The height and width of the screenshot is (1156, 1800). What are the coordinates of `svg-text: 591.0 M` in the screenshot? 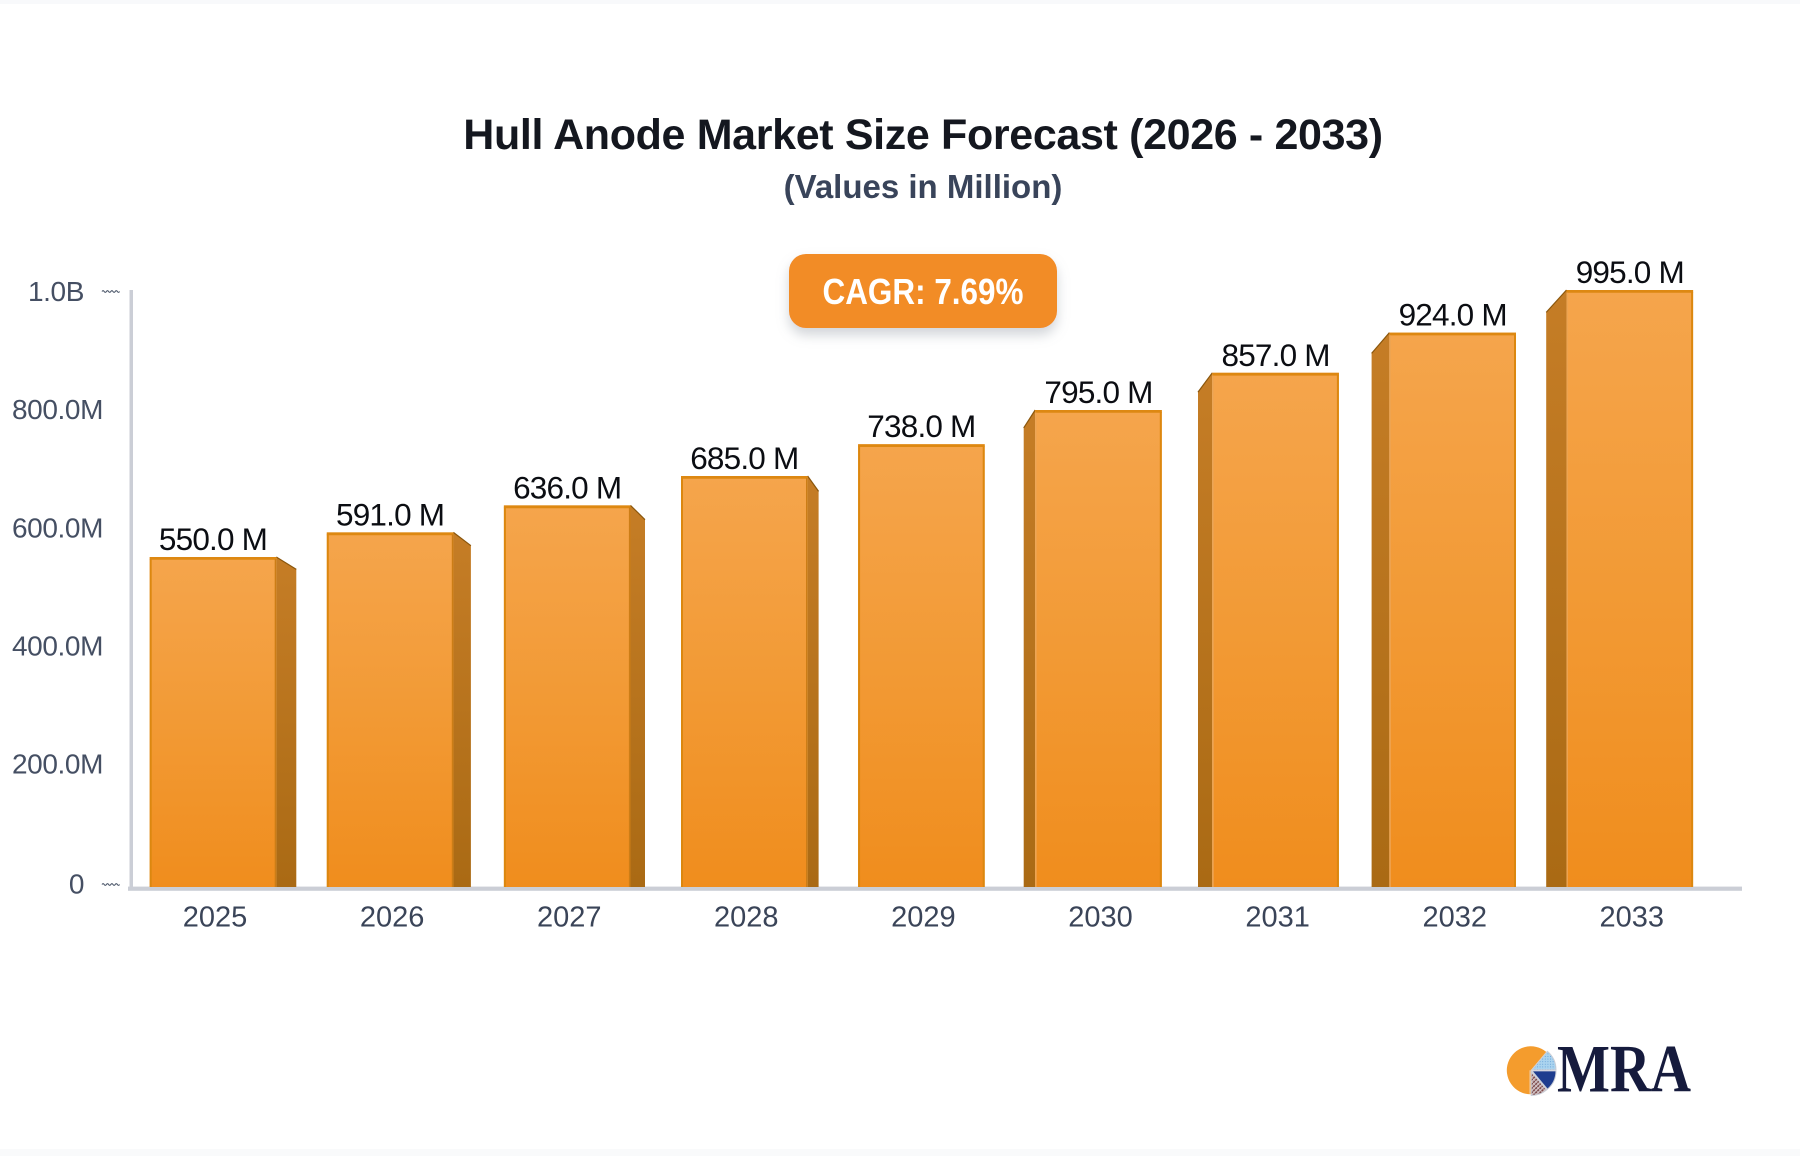 It's located at (390, 514).